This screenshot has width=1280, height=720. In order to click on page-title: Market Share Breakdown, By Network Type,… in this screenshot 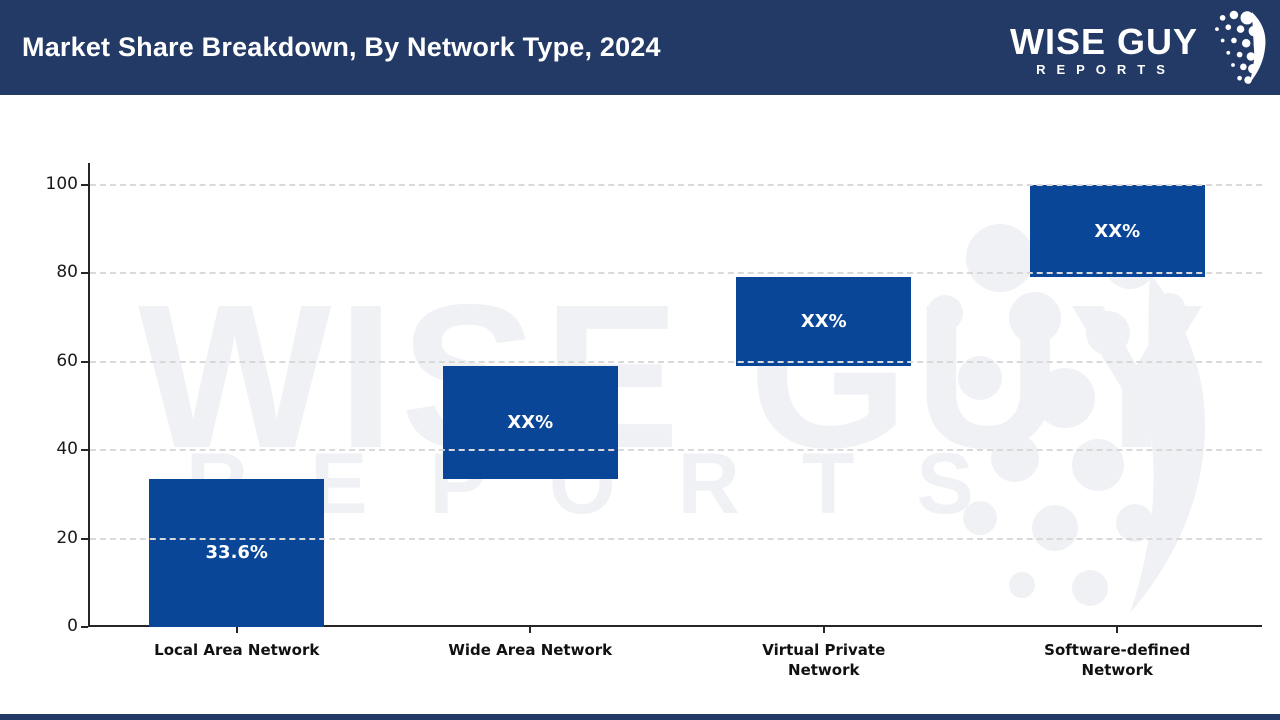, I will do `click(341, 47)`.